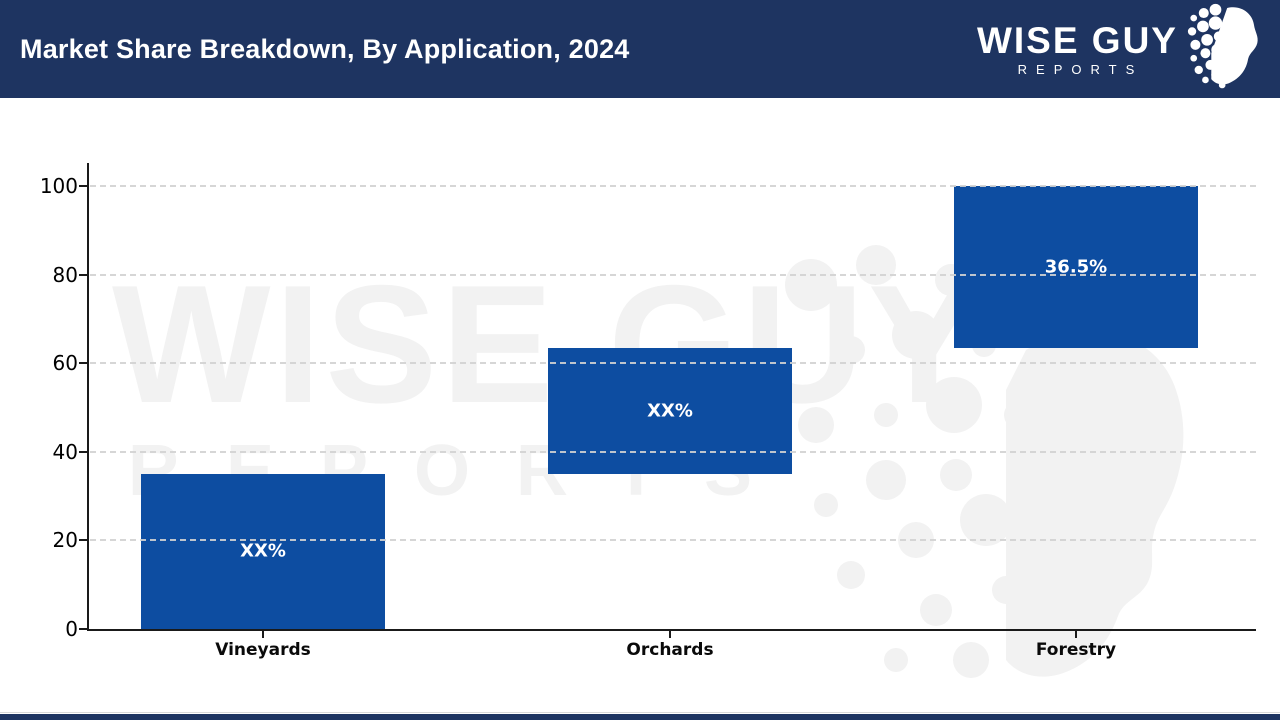 This screenshot has height=720, width=1280. I want to click on y-axis-tick-label: 60, so click(65, 363).